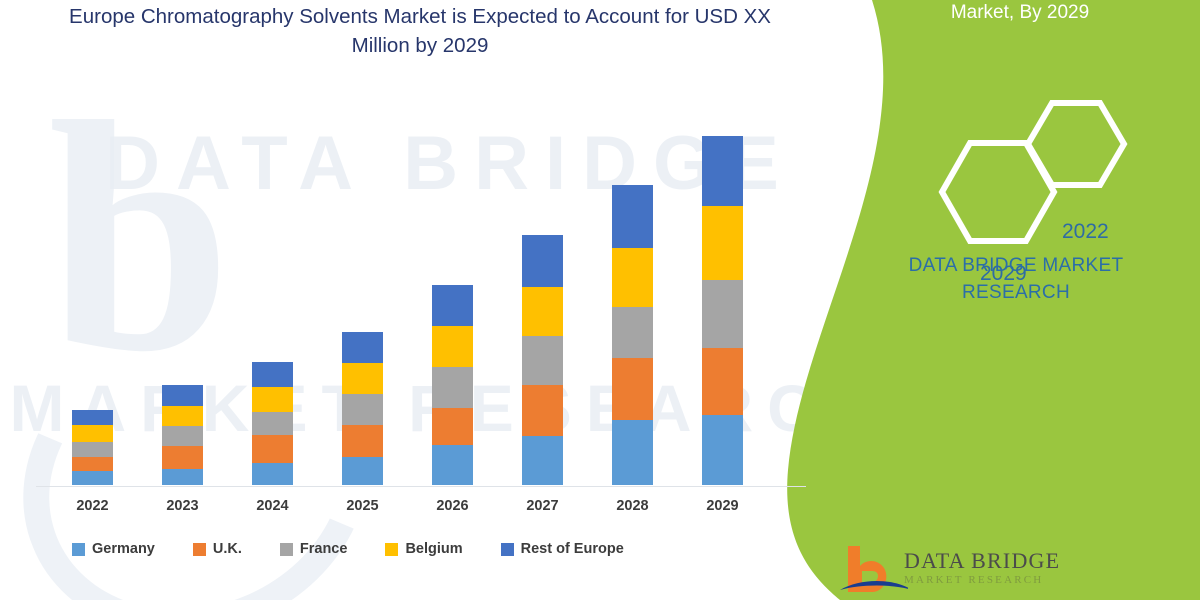 Image resolution: width=1200 pixels, height=600 pixels. I want to click on x-axis-label-2024: 2024, so click(272, 506).